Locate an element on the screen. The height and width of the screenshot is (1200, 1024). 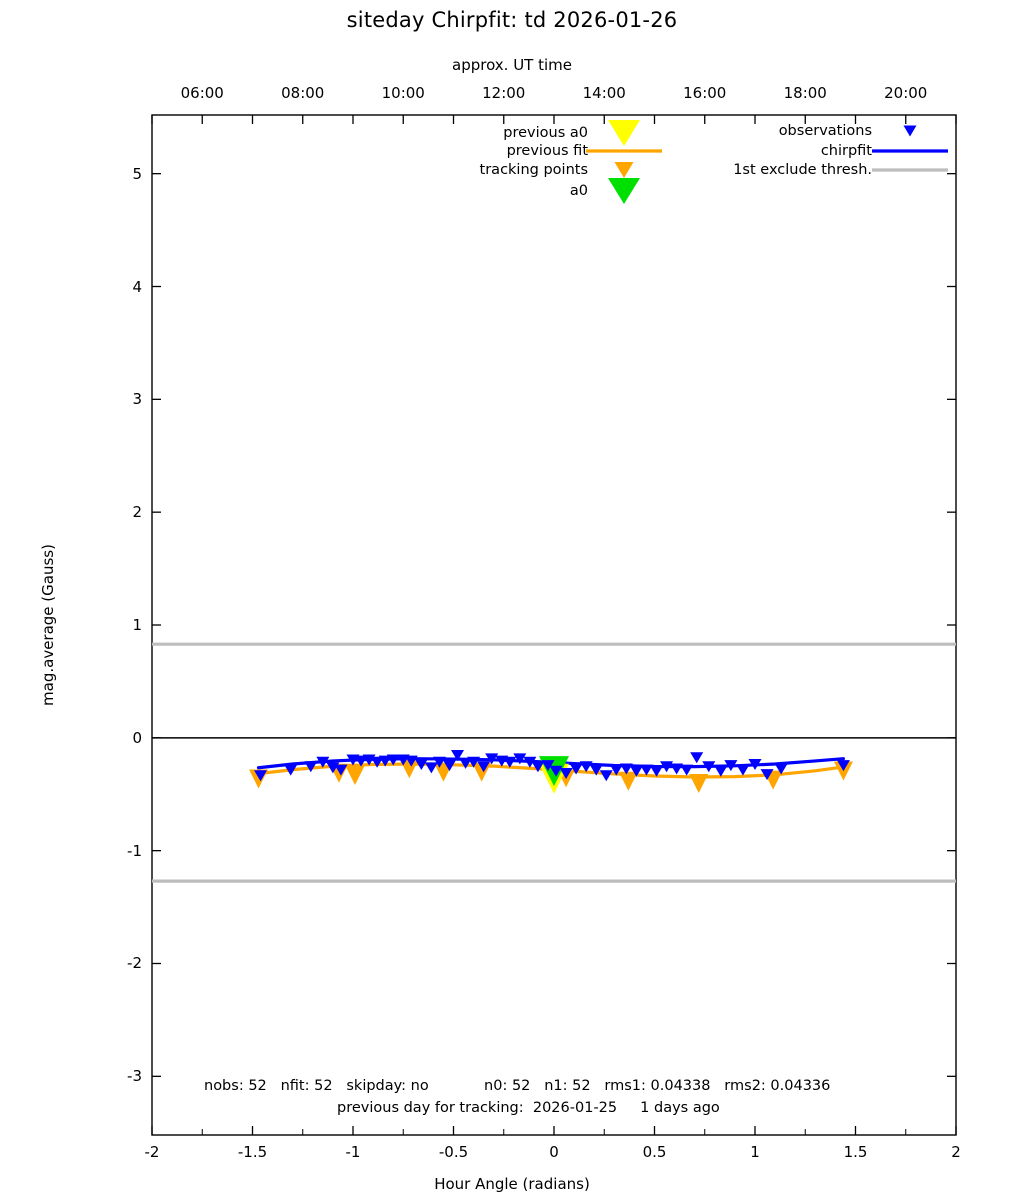
previous-fit-line is located at coordinates (551, 770).